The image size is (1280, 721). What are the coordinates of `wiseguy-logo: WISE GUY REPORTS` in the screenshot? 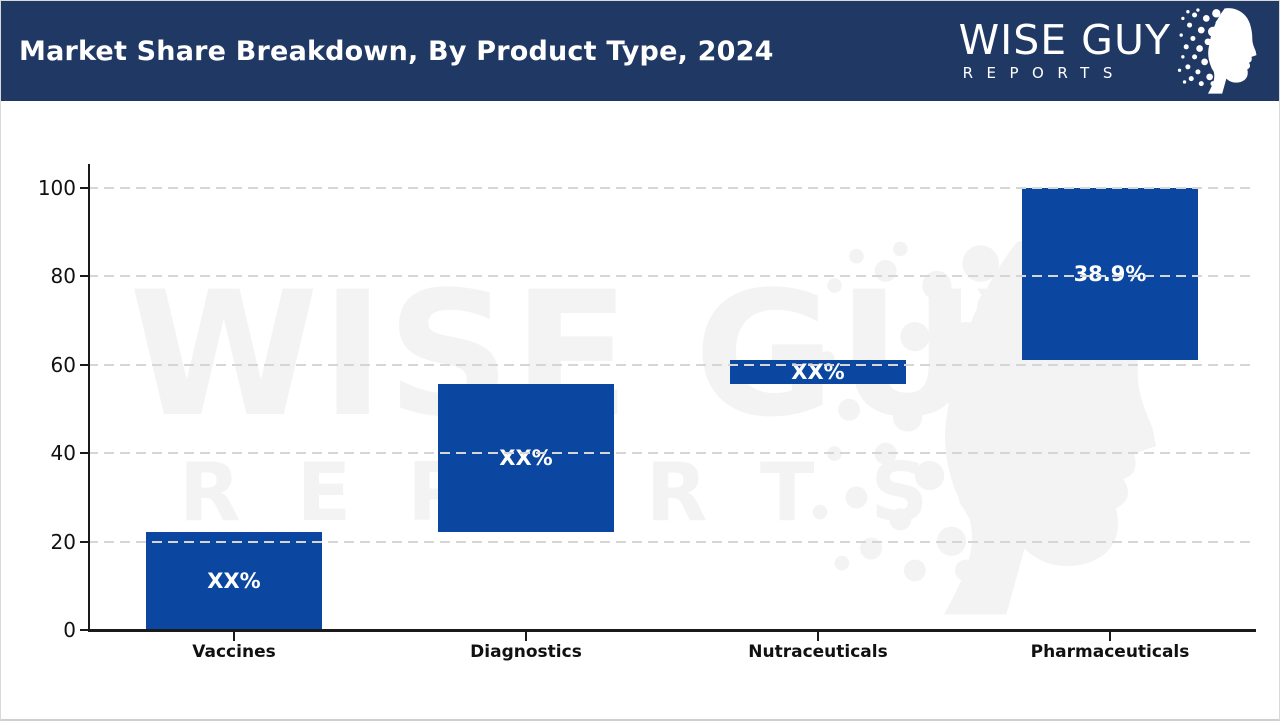 It's located at (1110, 51).